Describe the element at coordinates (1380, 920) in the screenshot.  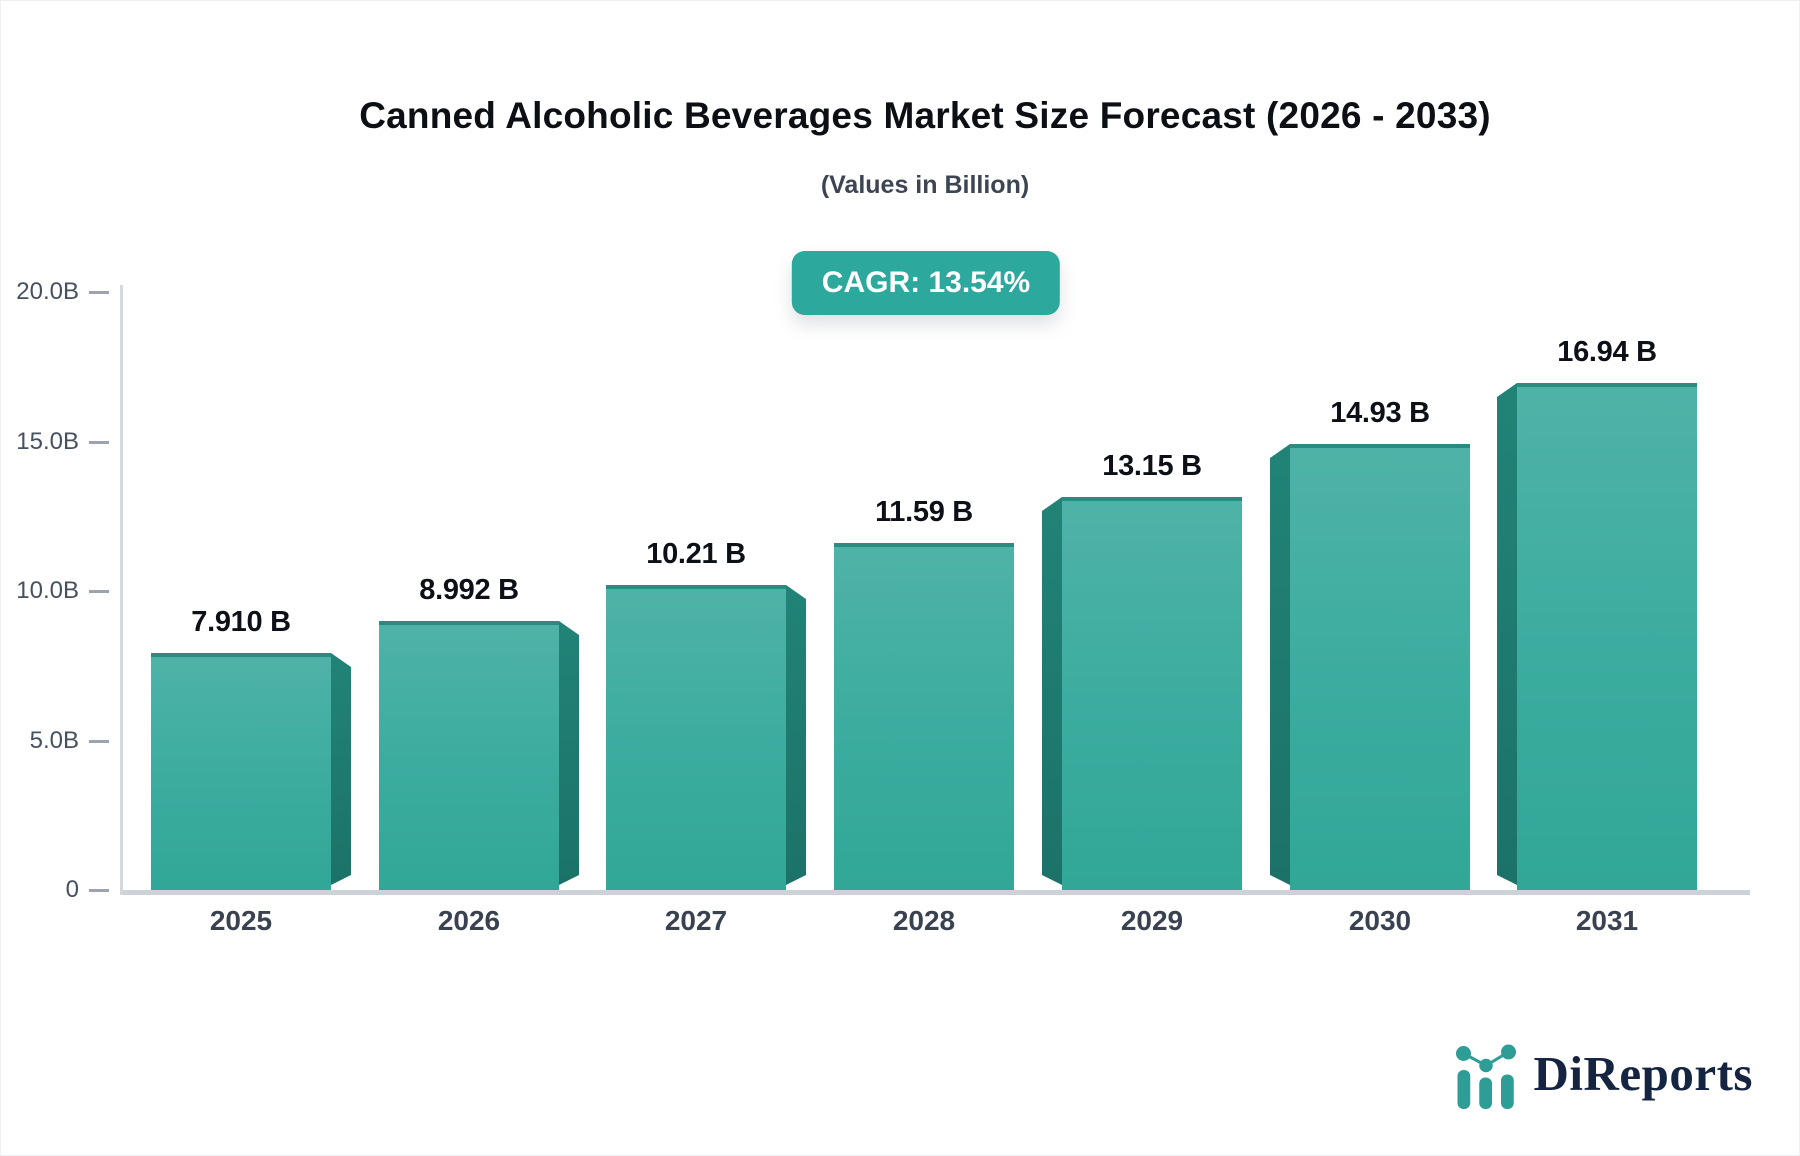
I see `x-axis-label-2030: 2030` at that location.